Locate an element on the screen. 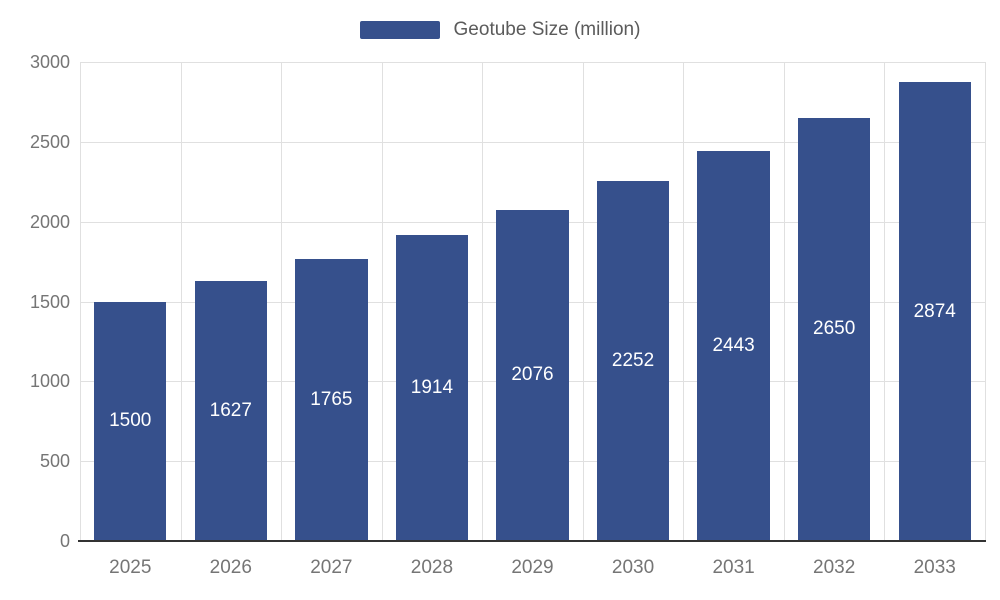 This screenshot has width=1000, height=600. bar-value-label-2032: 2650 is located at coordinates (834, 329).